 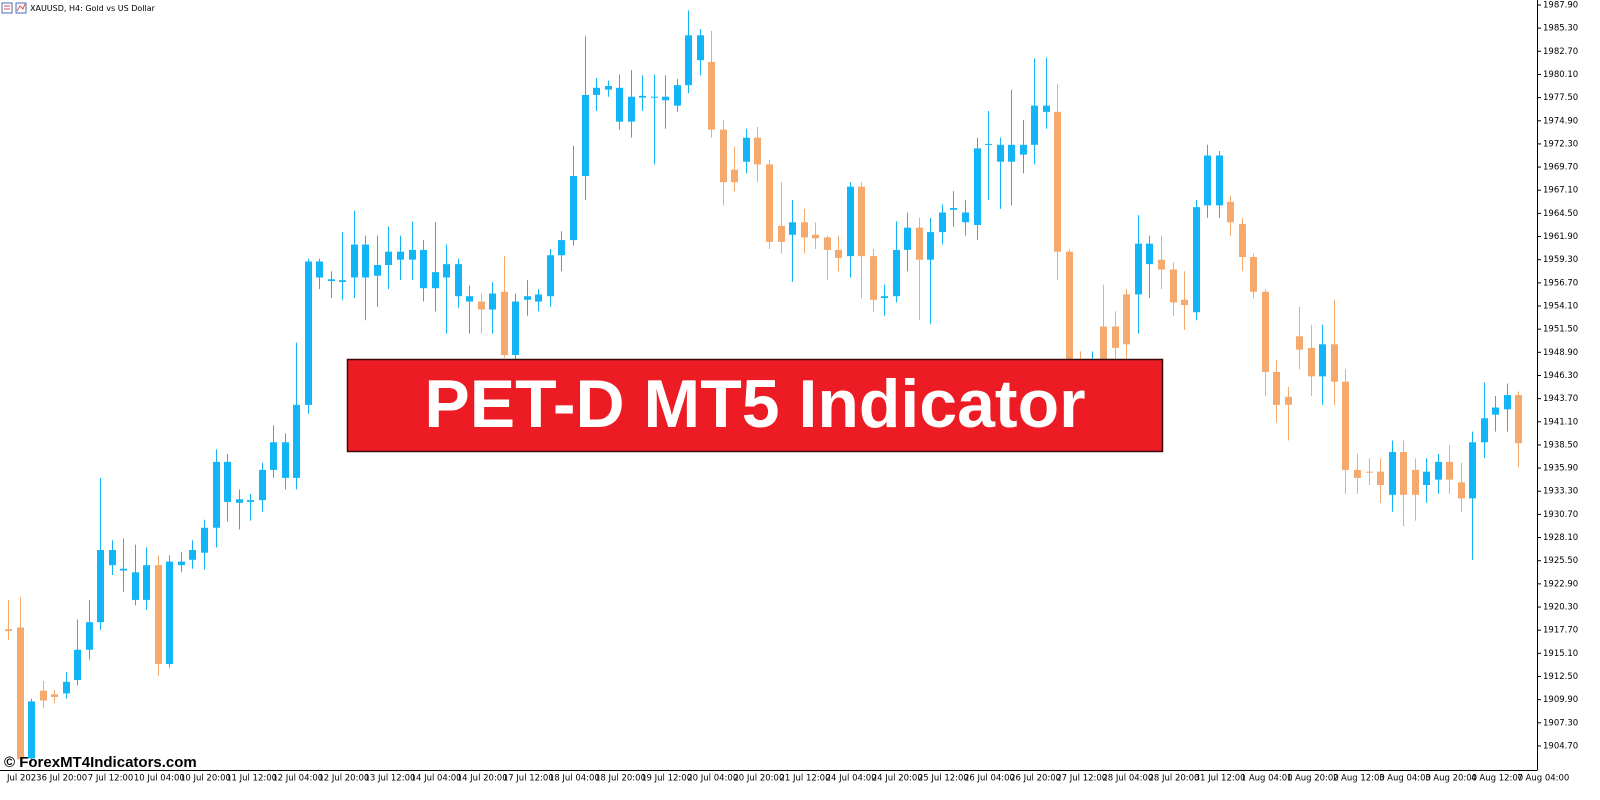 I want to click on icon-chart, so click(x=21, y=8).